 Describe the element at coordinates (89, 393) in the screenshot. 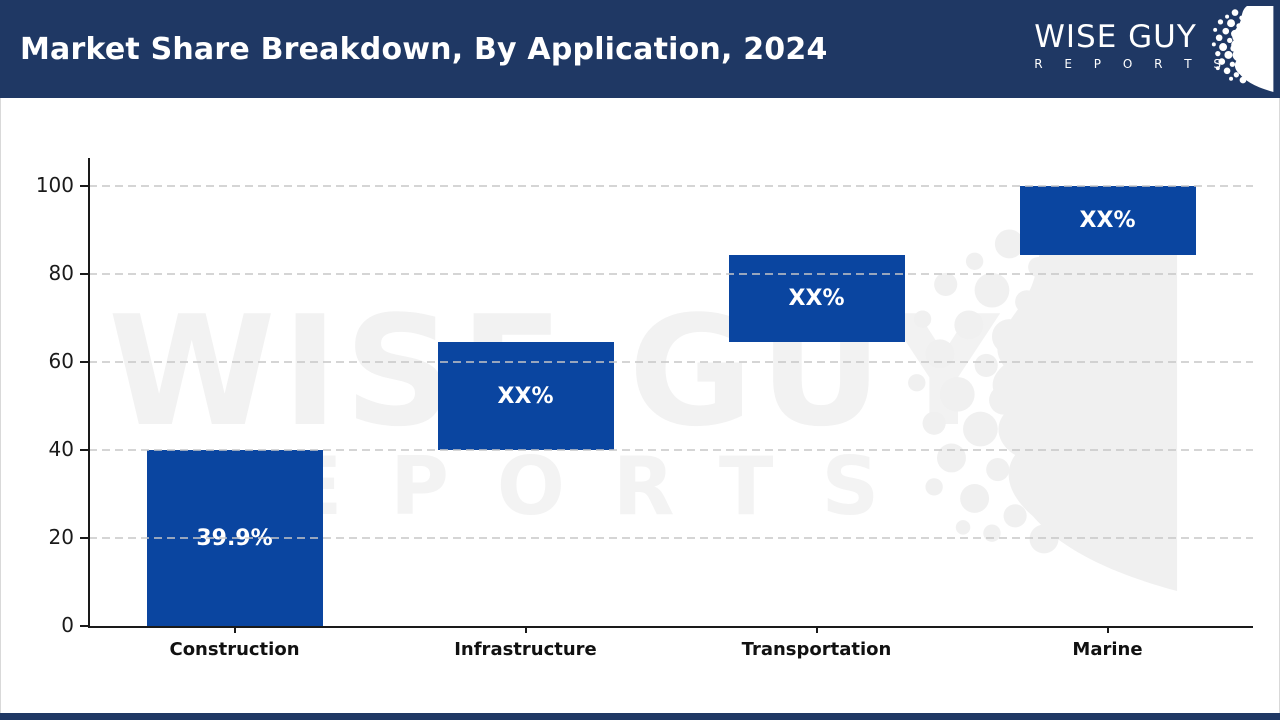

I see `y-axis-spine` at that location.